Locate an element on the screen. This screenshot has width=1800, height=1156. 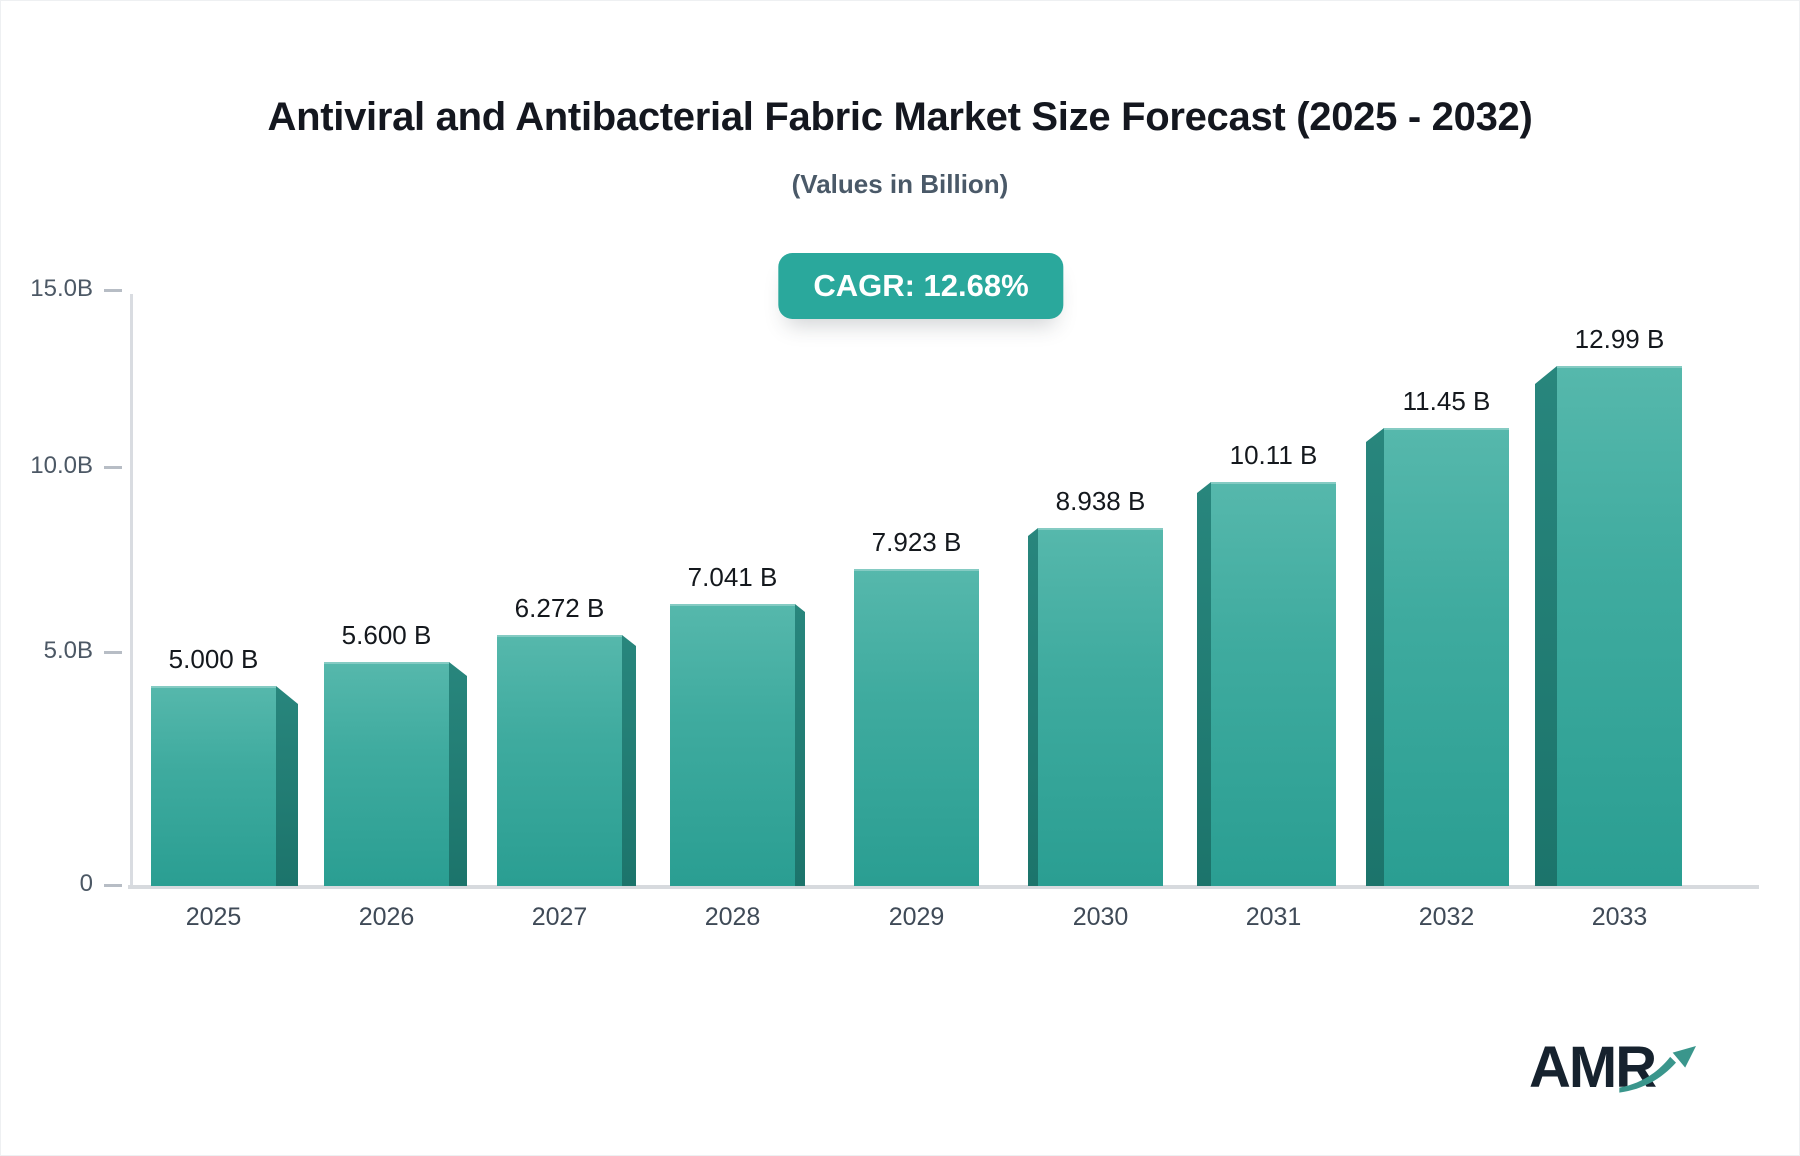
bar-side-2031 is located at coordinates (1204, 684).